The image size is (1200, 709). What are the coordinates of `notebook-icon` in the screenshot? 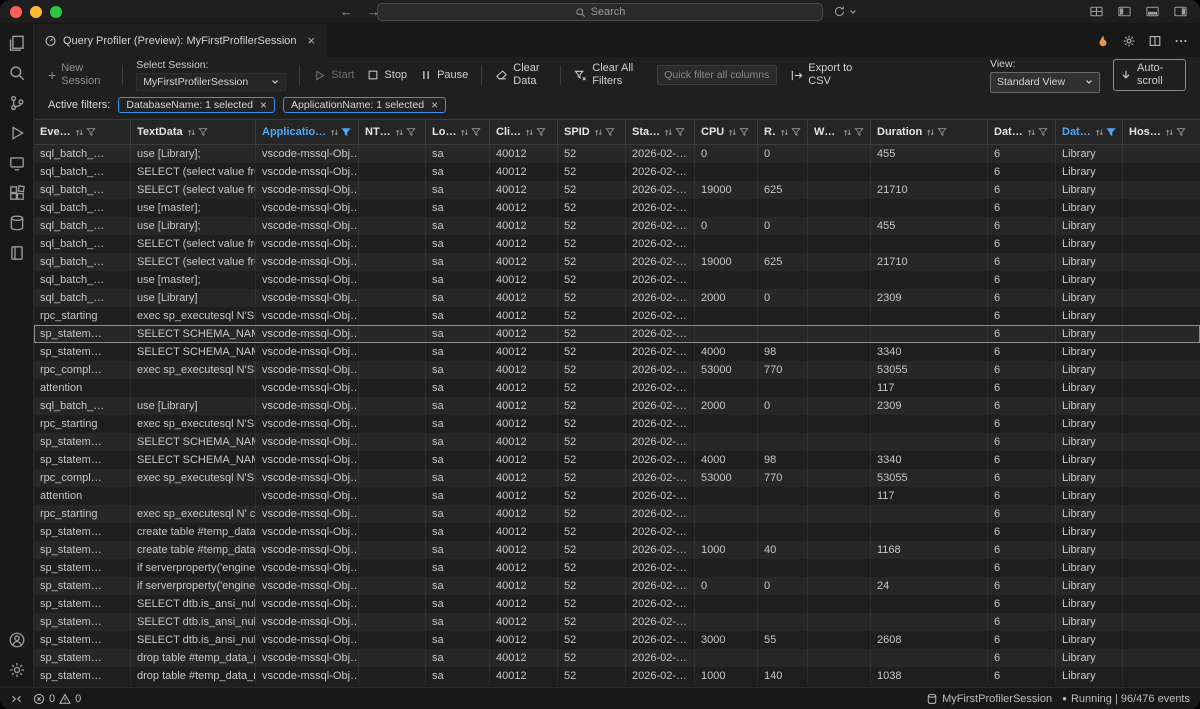 It's located at (16, 253).